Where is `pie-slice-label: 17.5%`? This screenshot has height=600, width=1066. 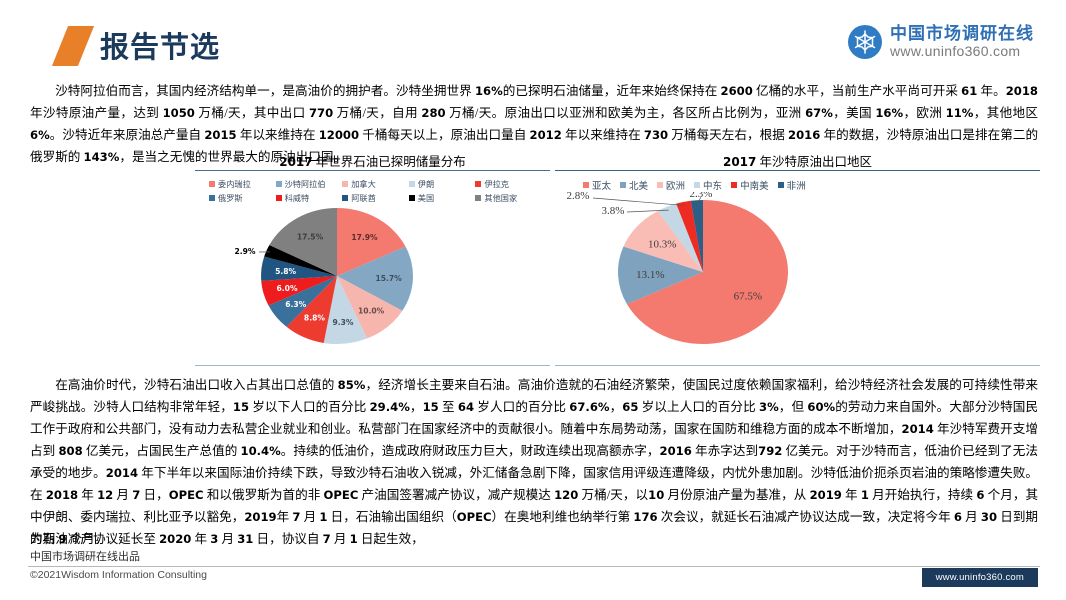 pie-slice-label: 17.5% is located at coordinates (310, 237).